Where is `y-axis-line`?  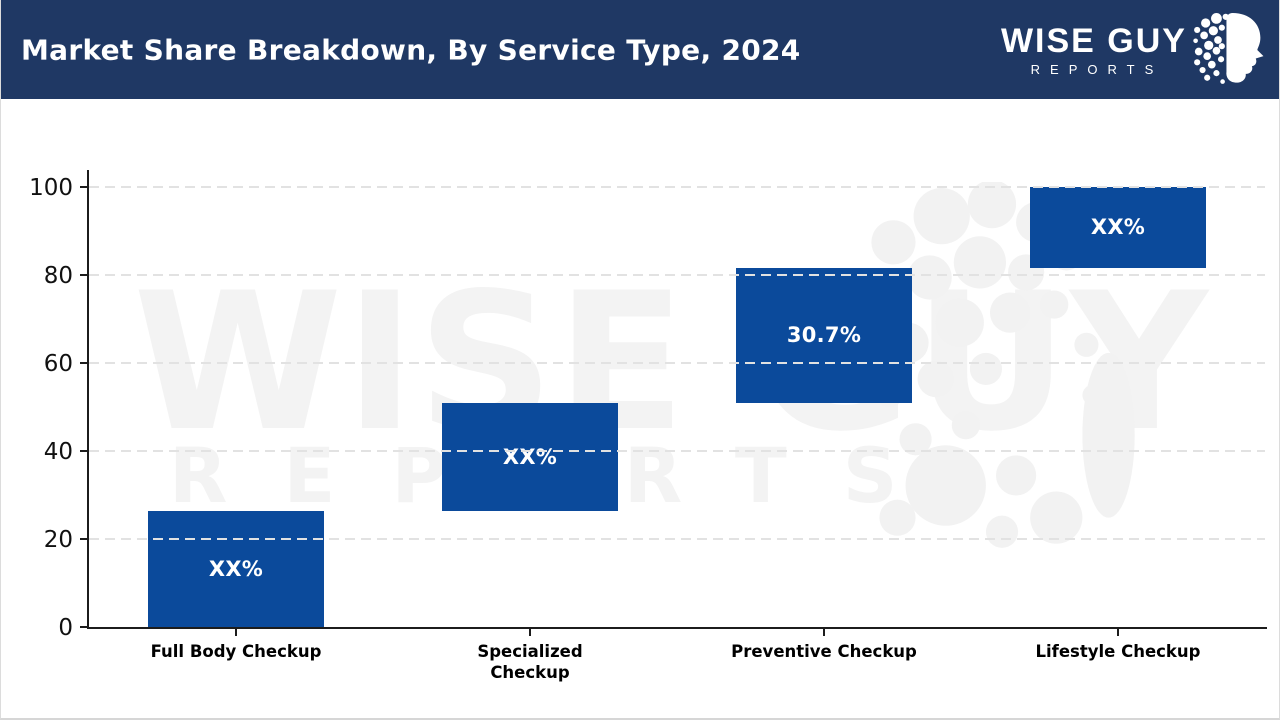
y-axis-line is located at coordinates (88, 399).